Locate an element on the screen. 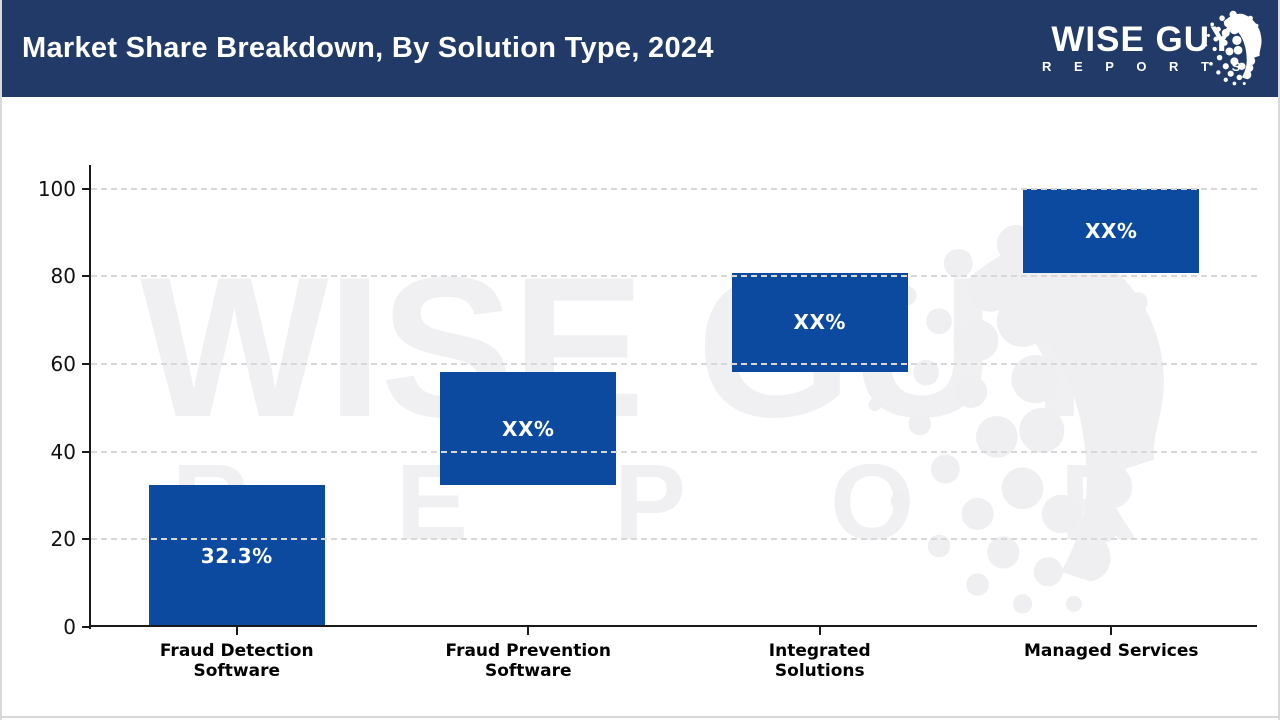 The image size is (1280, 720). category-label-managed-services: Managed Services is located at coordinates (1111, 651).